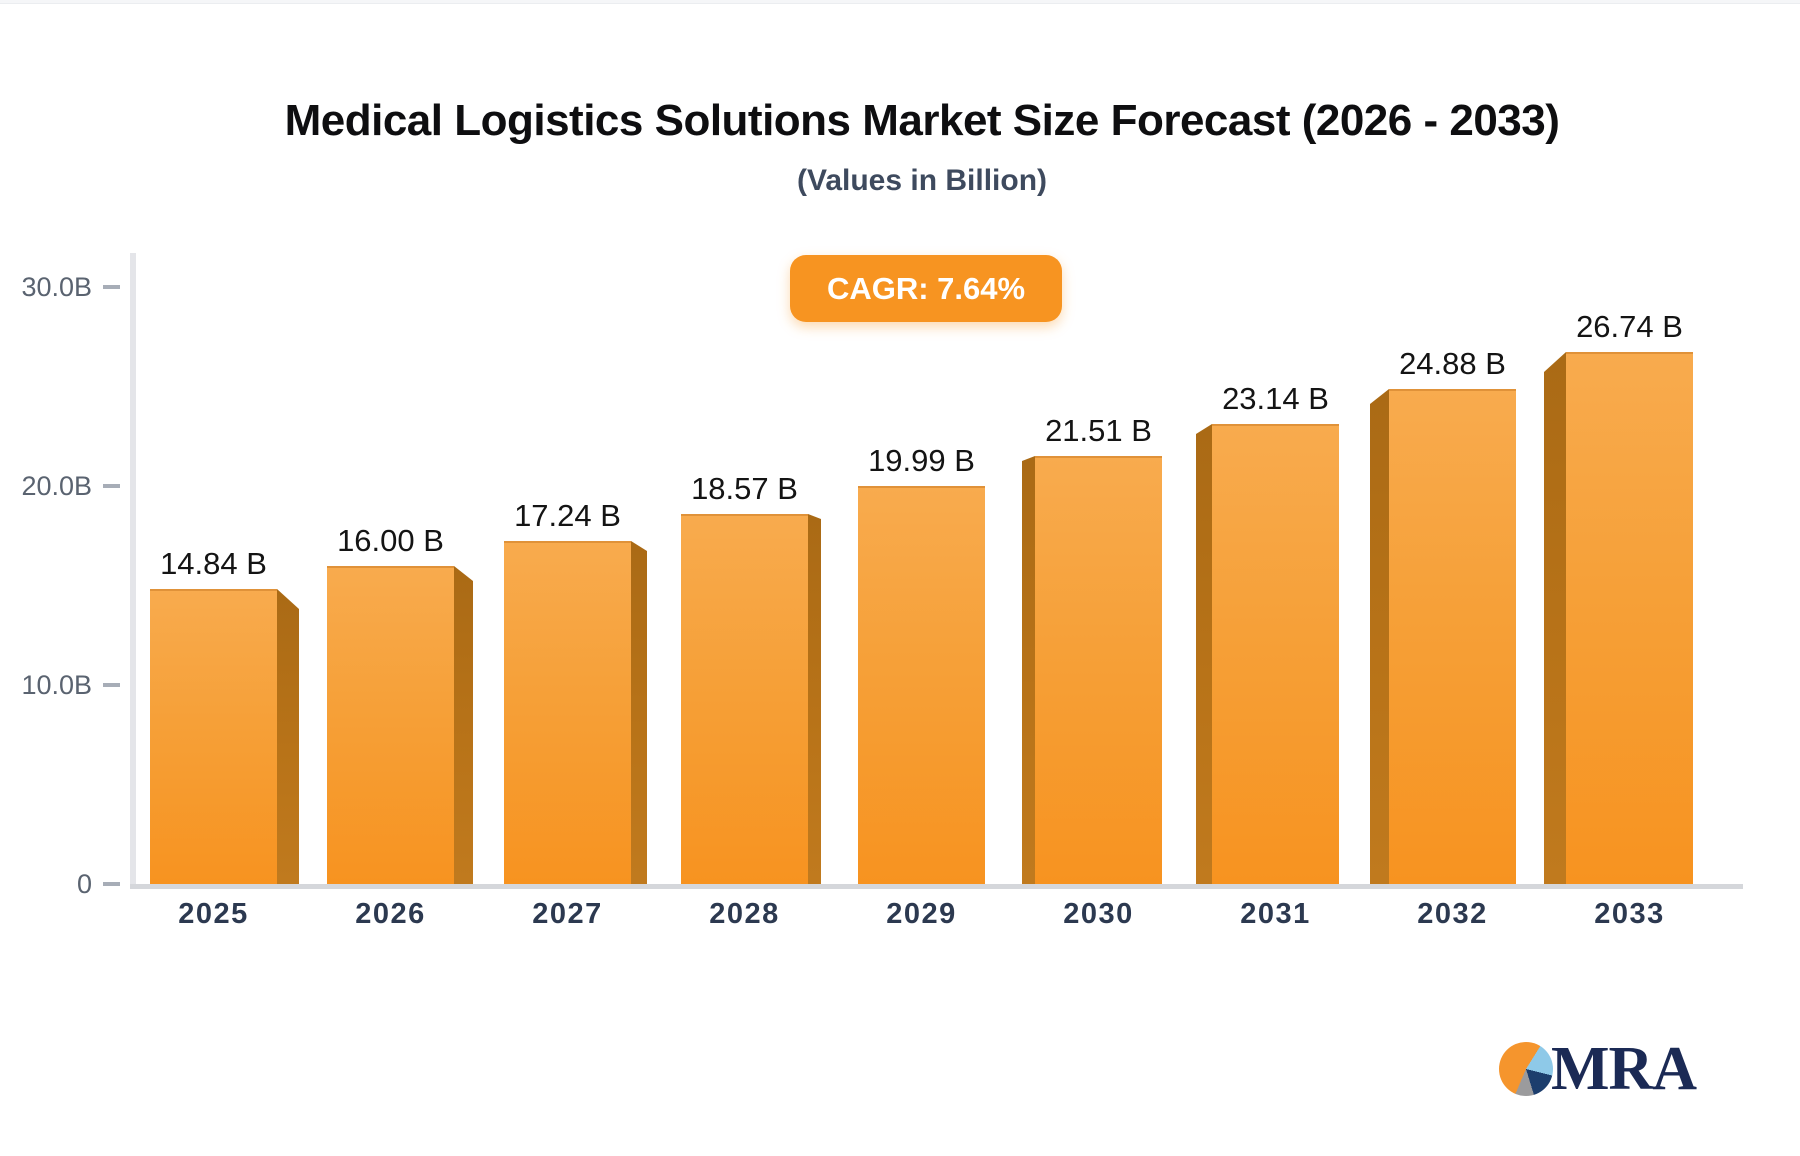  Describe the element at coordinates (1629, 326) in the screenshot. I see `bar-value-label-2033: 26.74 B` at that location.